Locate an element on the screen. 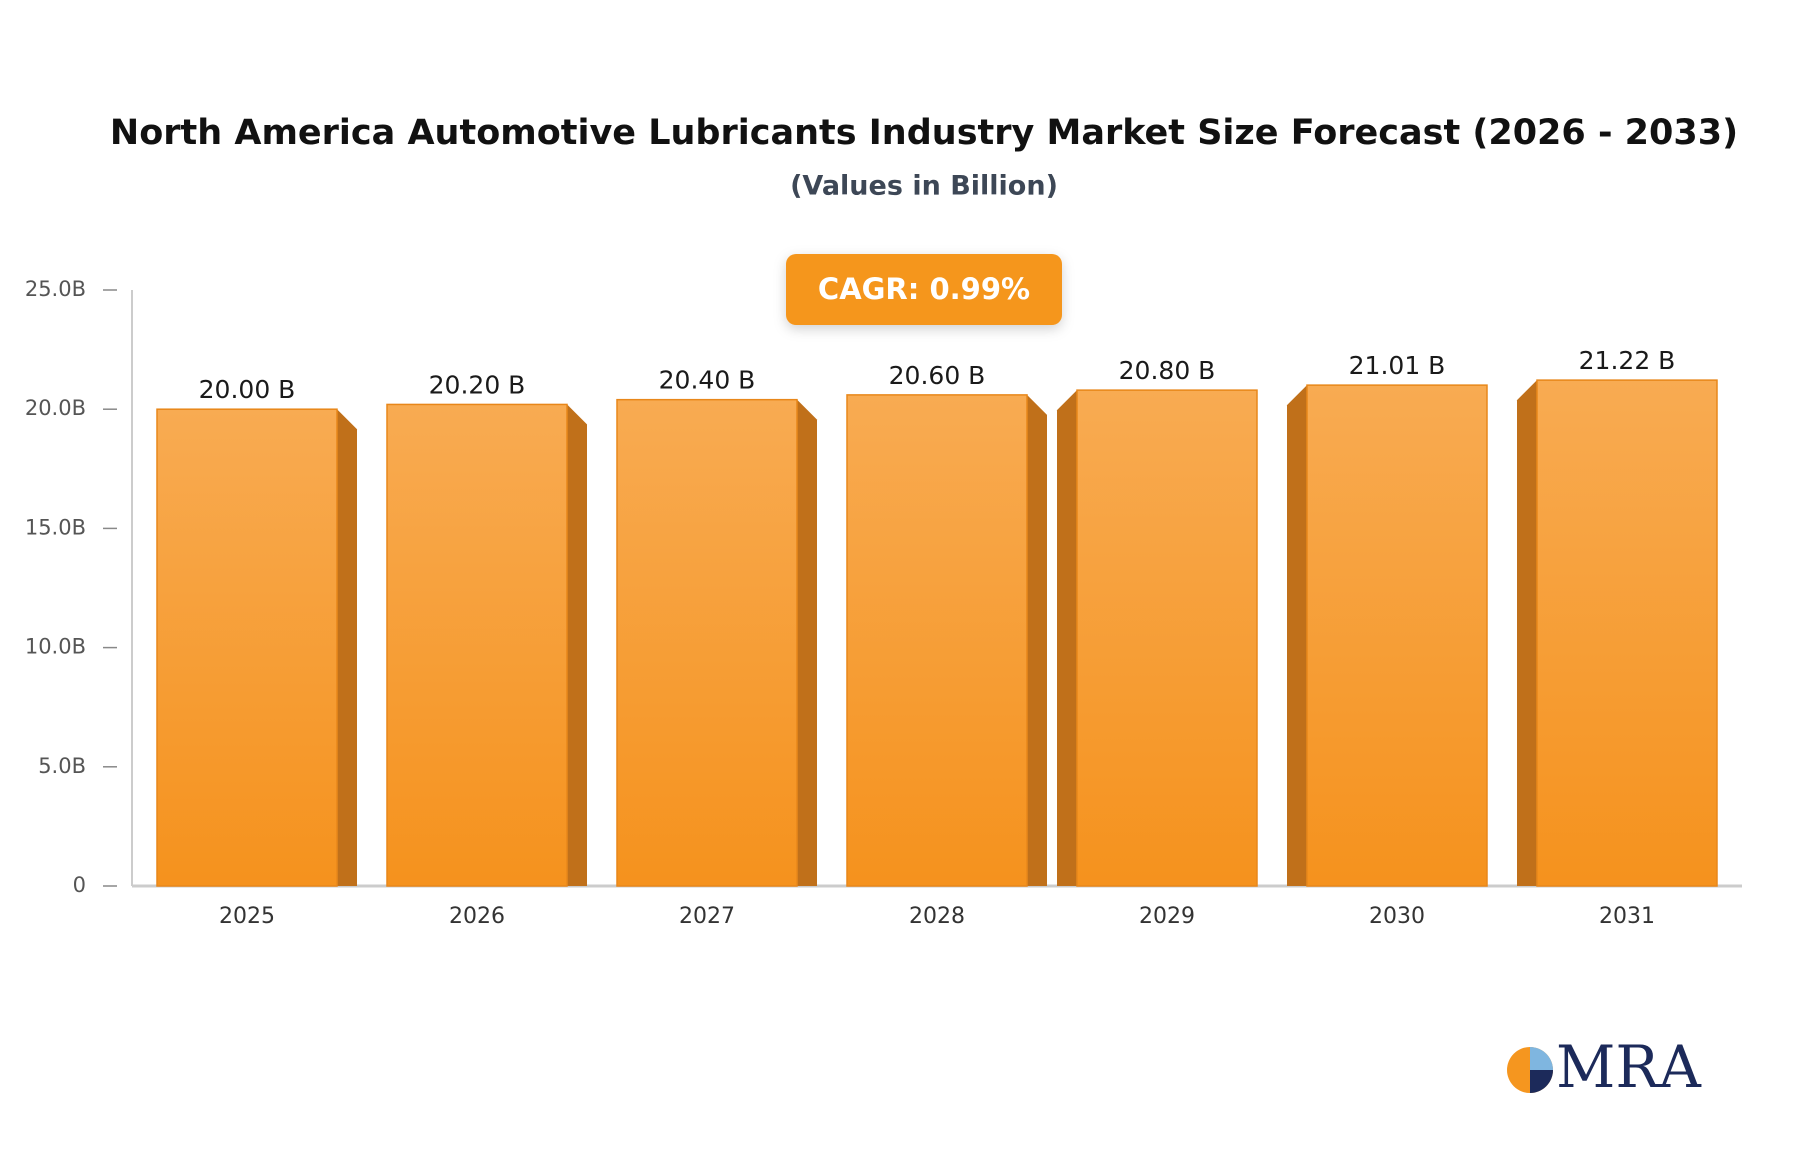 This screenshot has height=1156, width=1800. x-tick-label: 2028 is located at coordinates (937, 916).